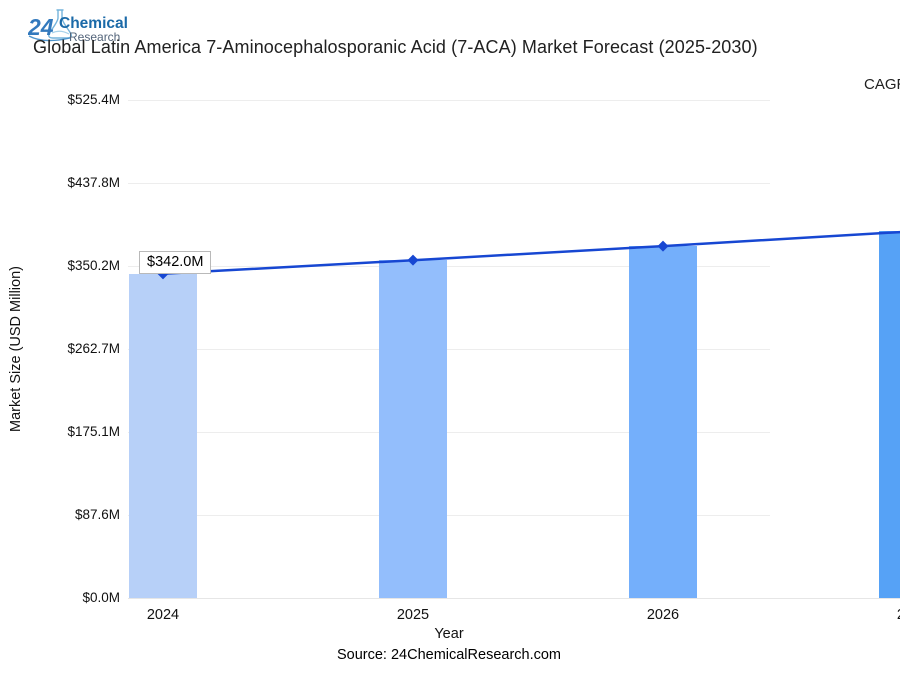 This screenshot has width=900, height=680. What do you see at coordinates (93, 348) in the screenshot?
I see `y-tick-label: $262.7M` at bounding box center [93, 348].